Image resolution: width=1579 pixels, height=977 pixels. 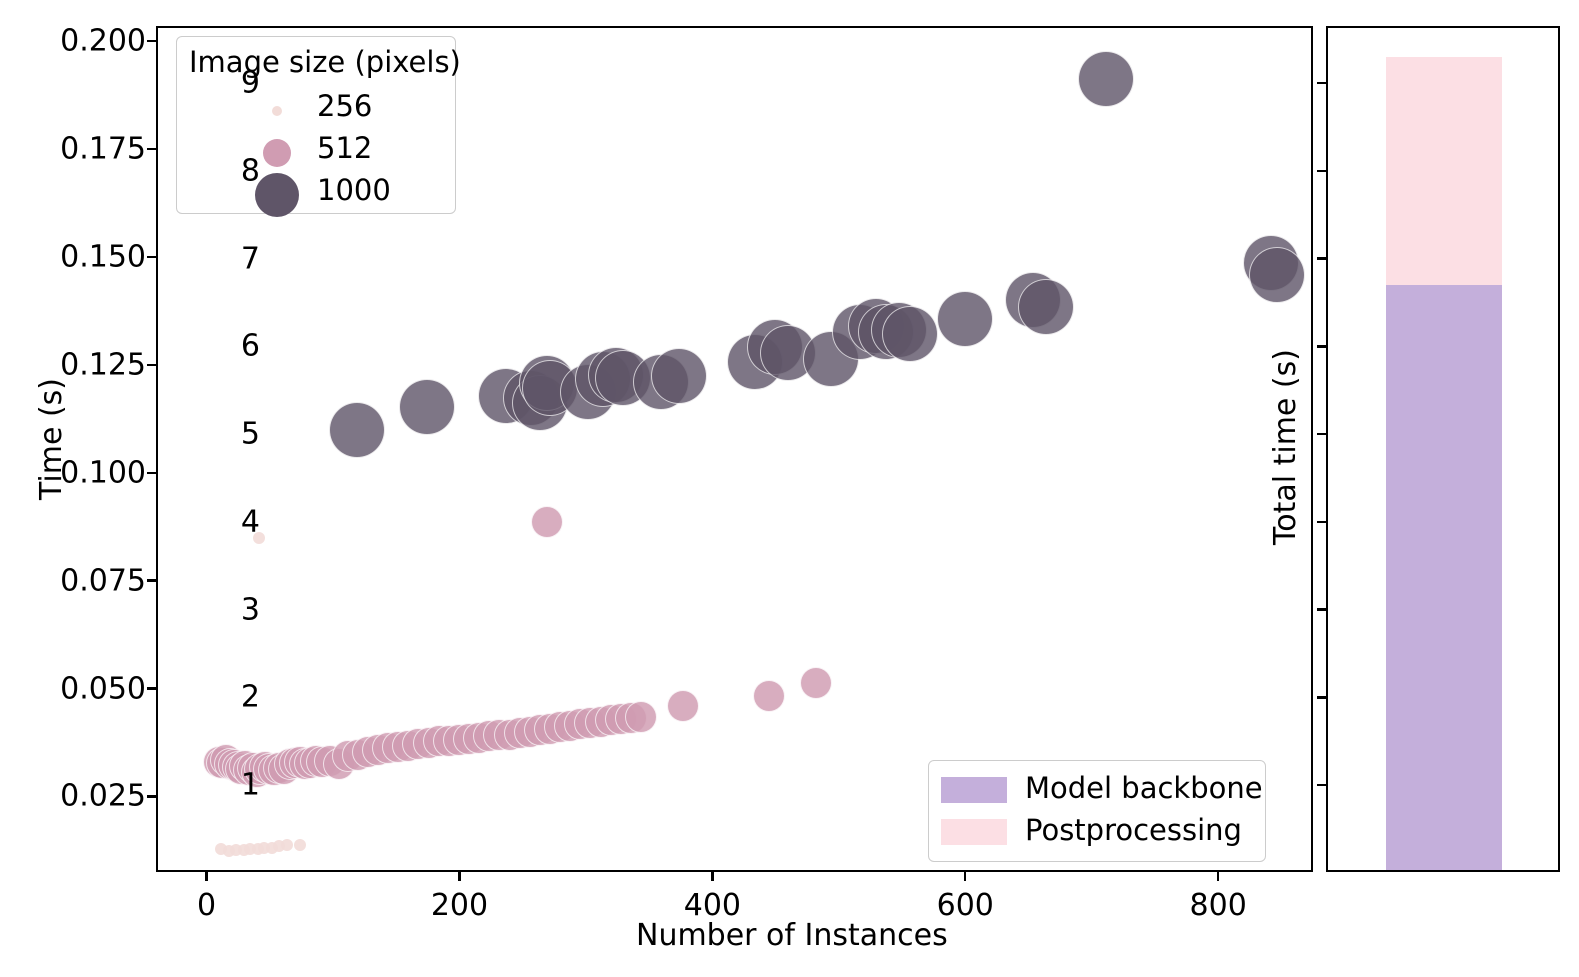 I want to click on size-legend-entry-256: 256, so click(x=316, y=111).